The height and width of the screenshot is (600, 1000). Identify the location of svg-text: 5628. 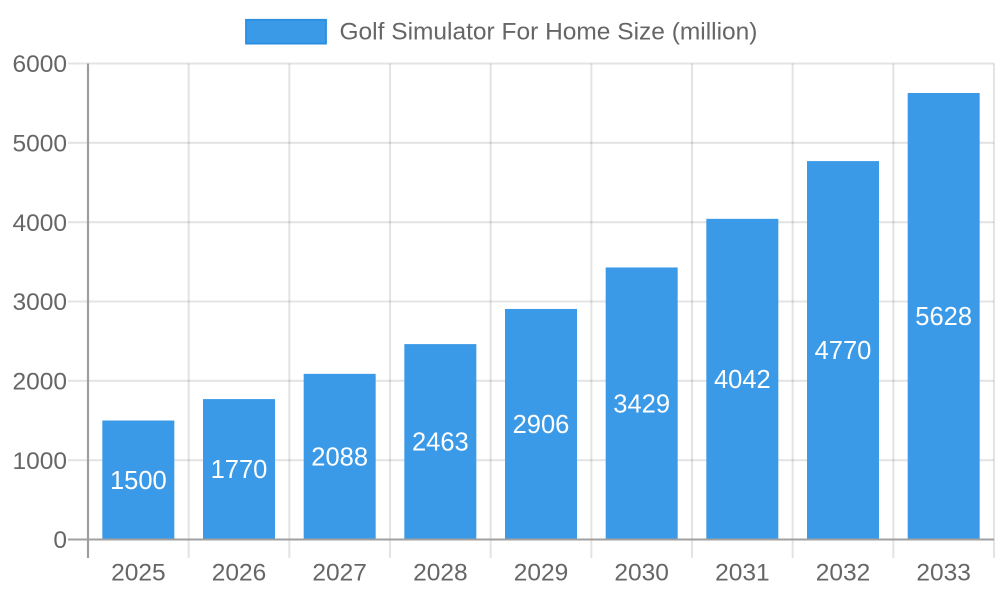
(943, 317).